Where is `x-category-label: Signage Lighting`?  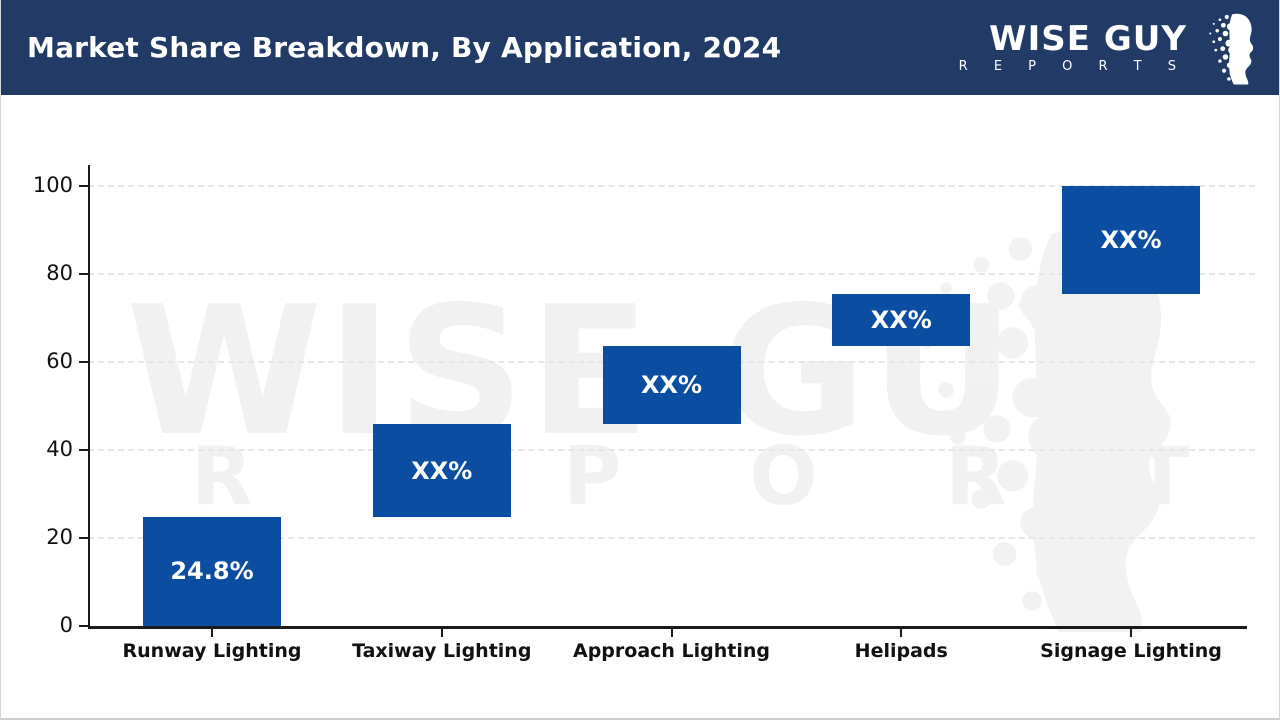 x-category-label: Signage Lighting is located at coordinates (1131, 651).